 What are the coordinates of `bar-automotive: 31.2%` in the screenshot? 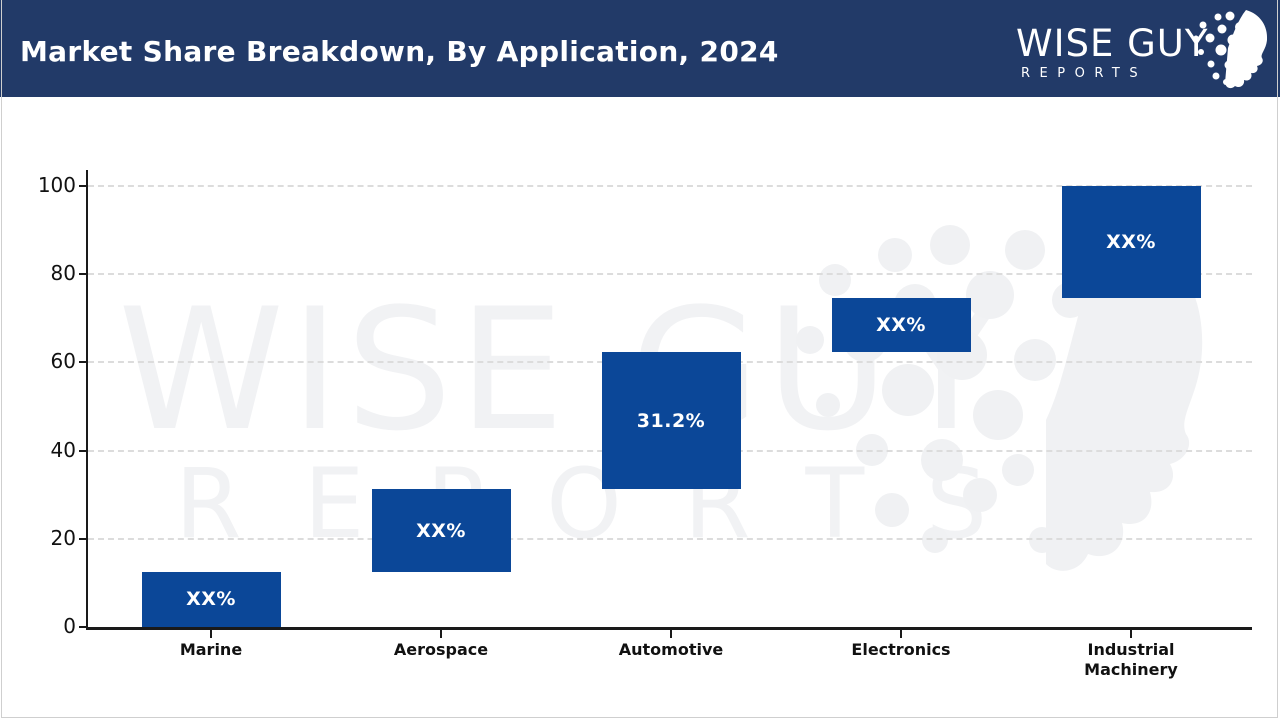 It's located at (671, 420).